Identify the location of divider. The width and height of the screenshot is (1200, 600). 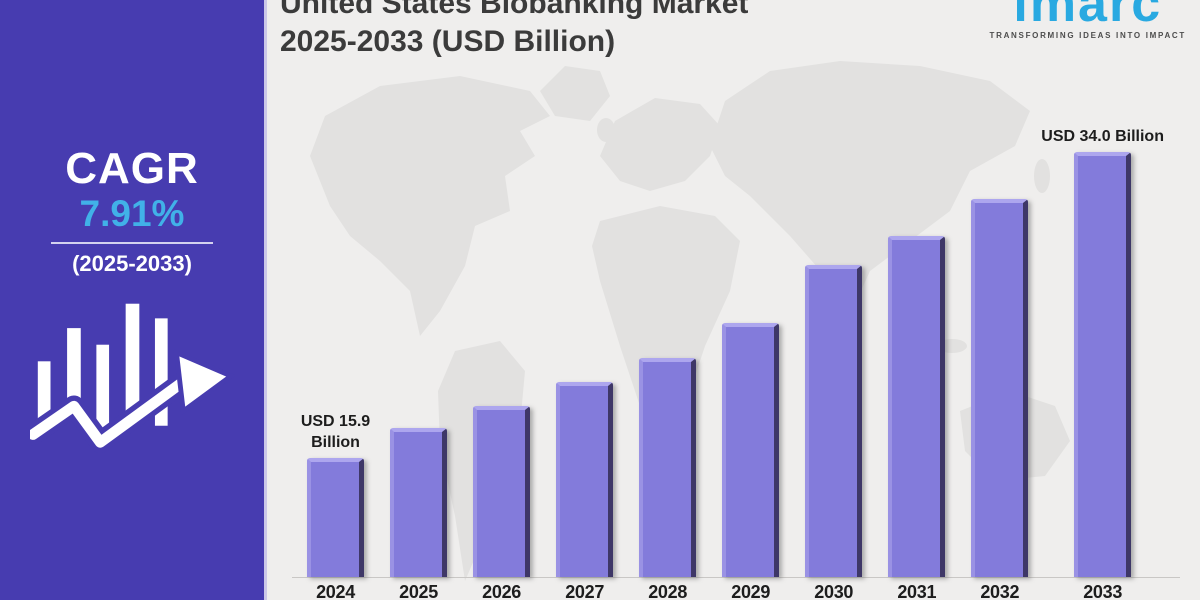
(132, 243).